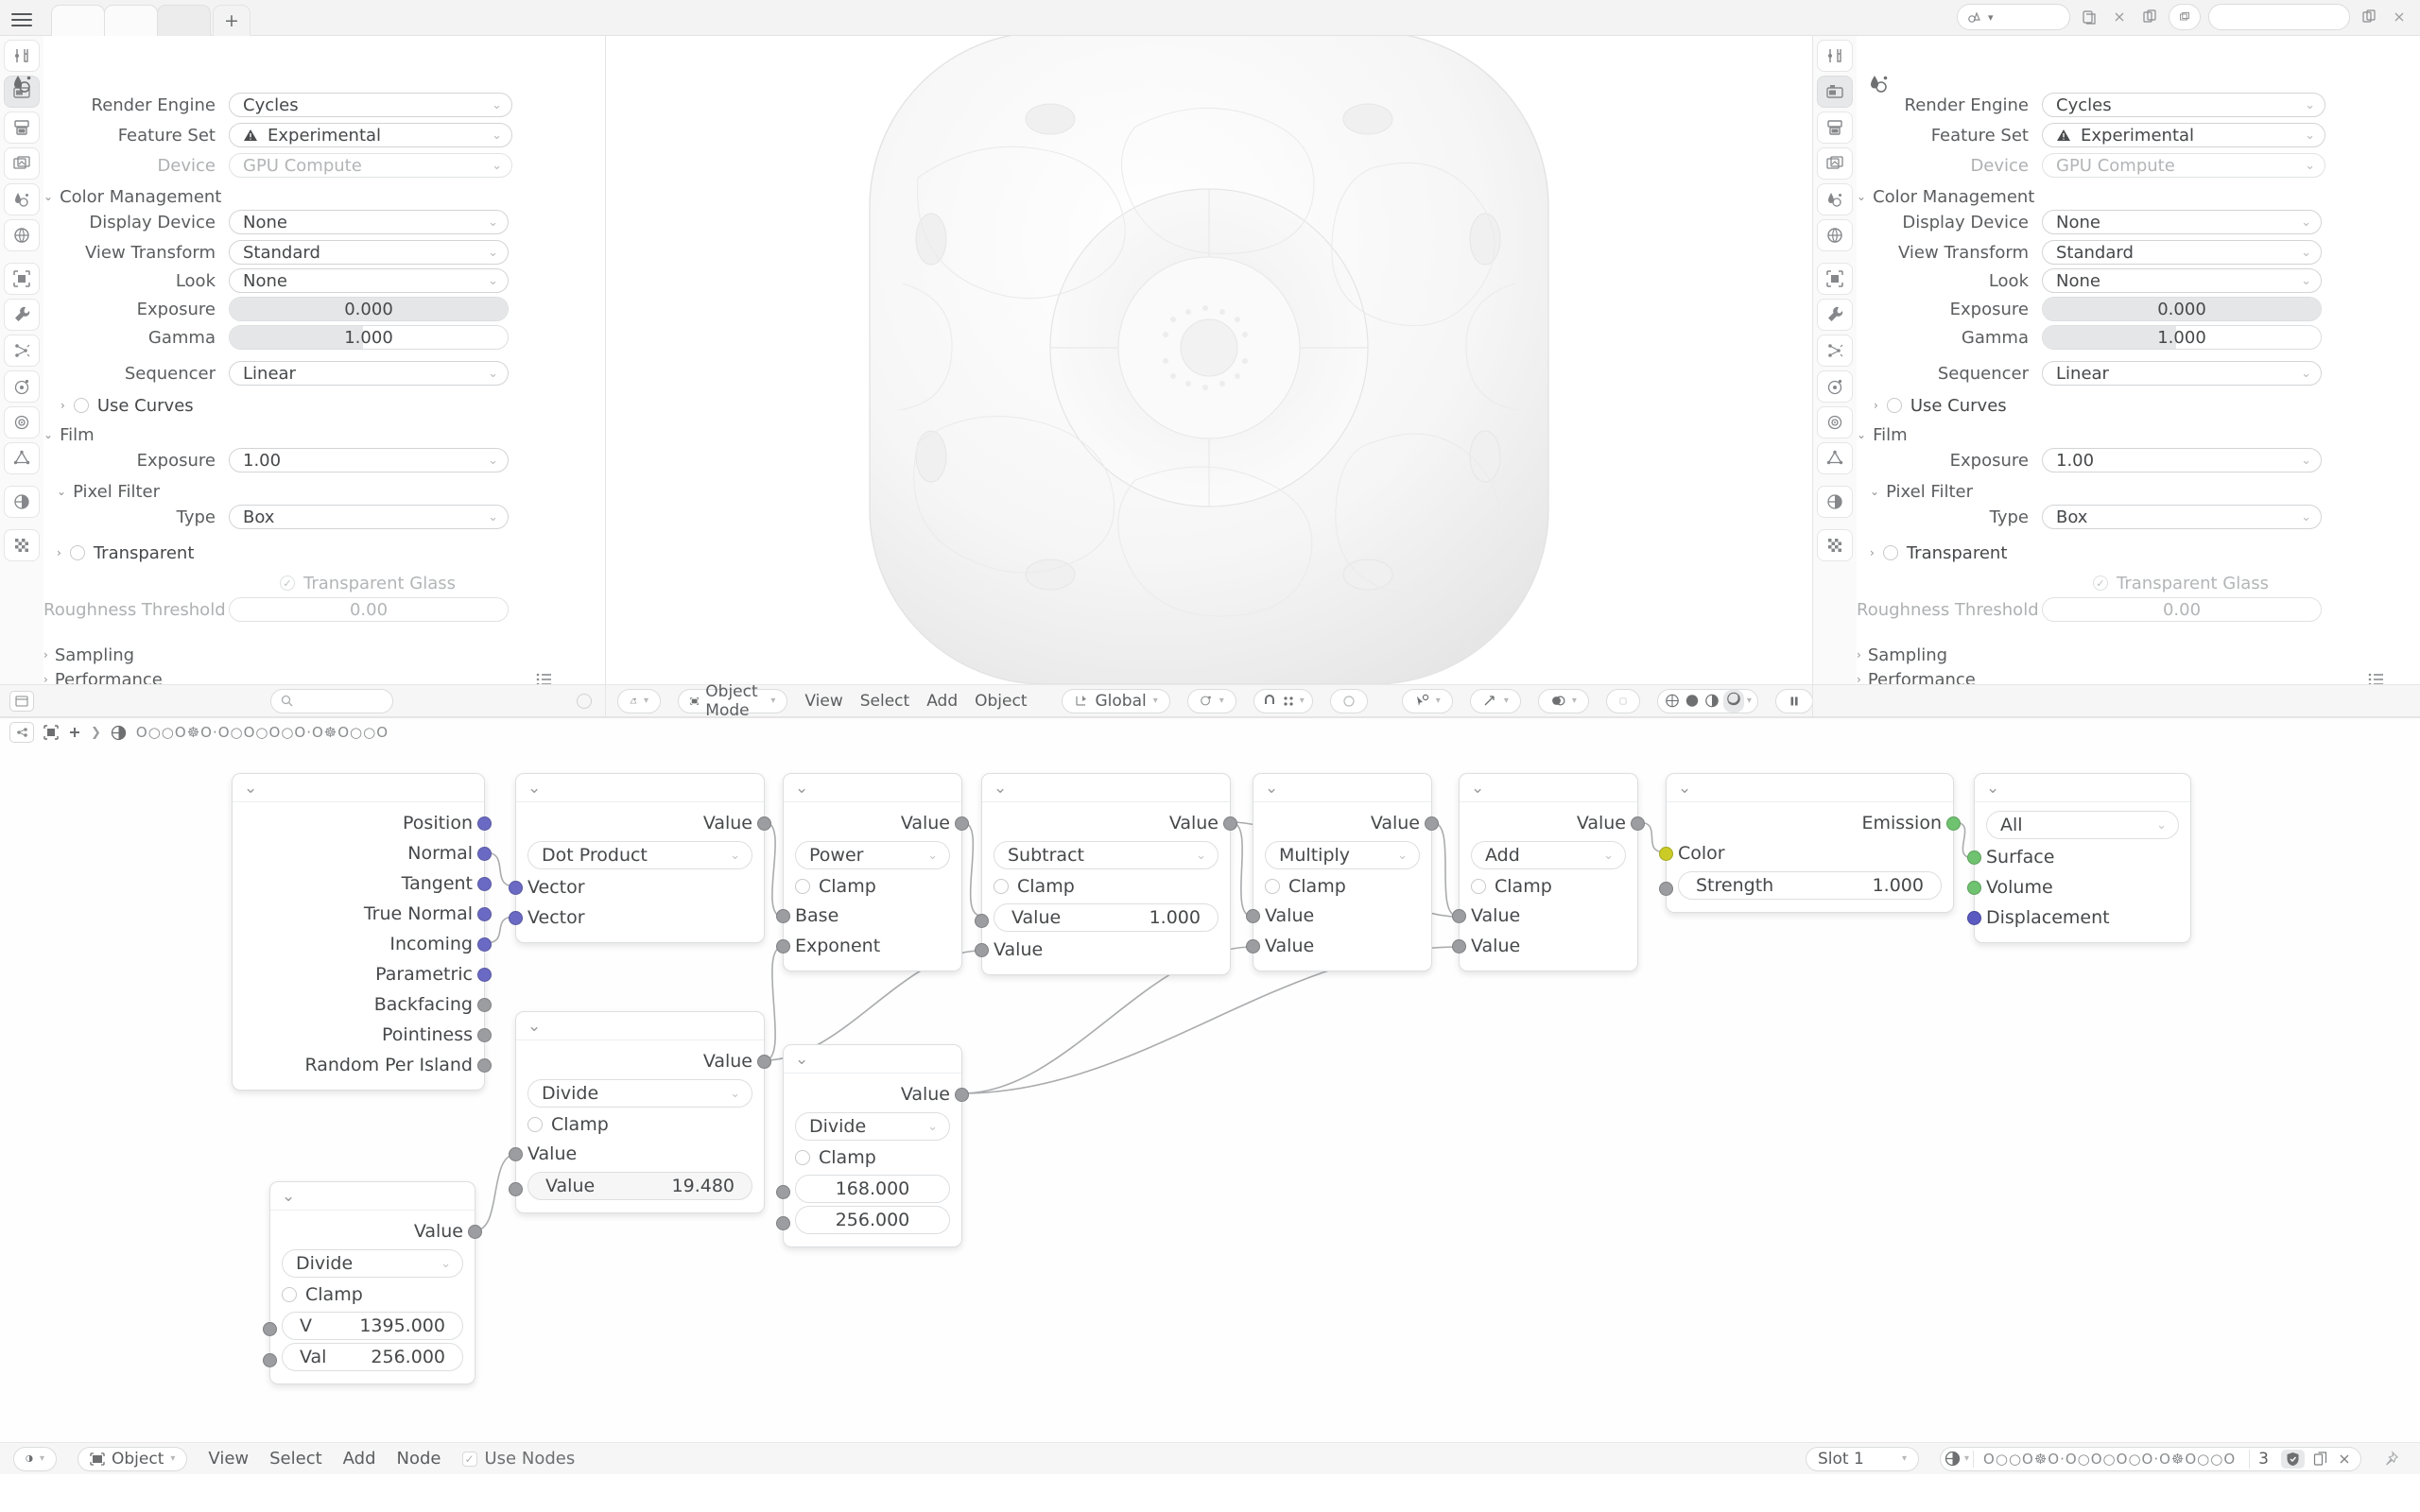  I want to click on node-value-field: 168.000, so click(872, 1189).